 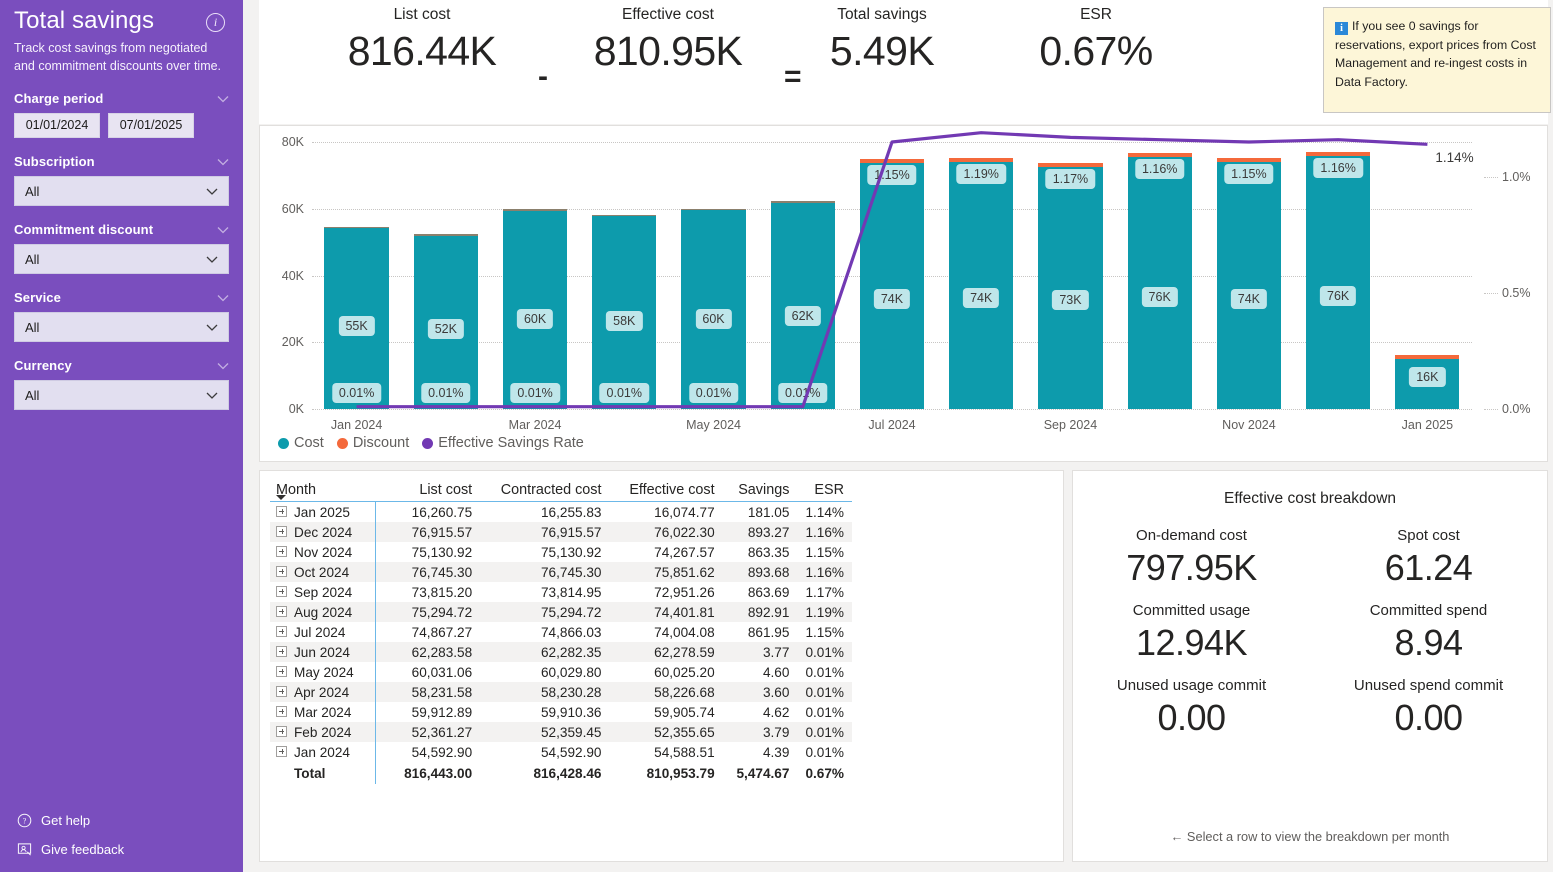 What do you see at coordinates (535, 425) in the screenshot?
I see `chart-x-axis-tick: Mar 2024` at bounding box center [535, 425].